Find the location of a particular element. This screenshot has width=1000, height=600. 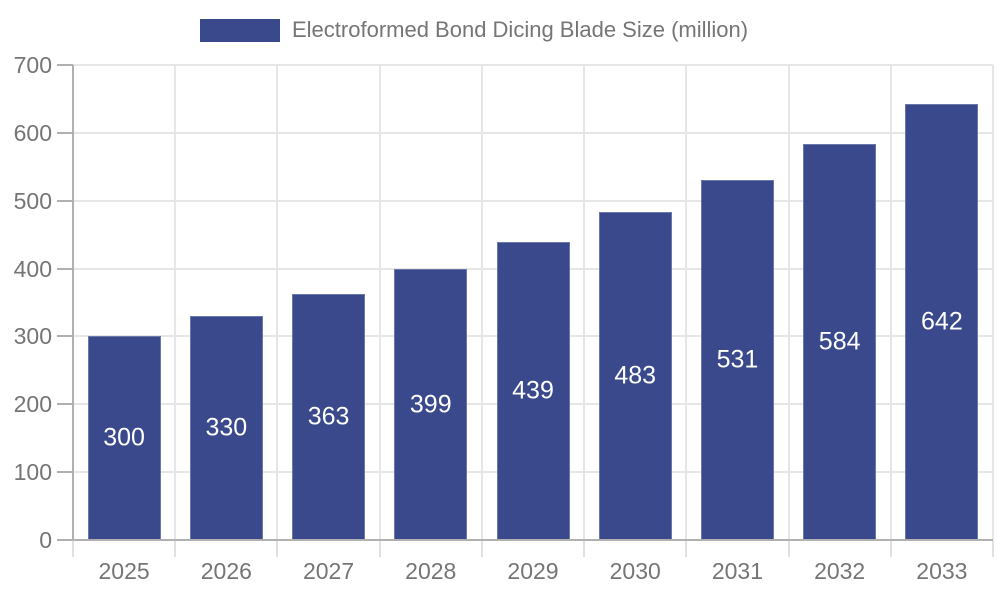

y-tick-label: 700 is located at coordinates (32, 65).